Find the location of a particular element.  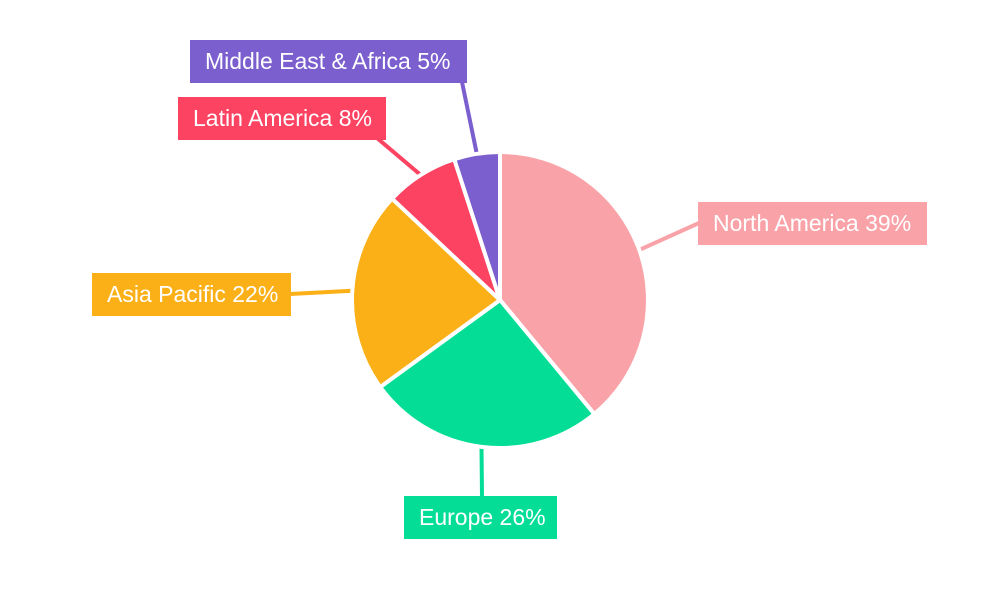

pie-label-asia-pacific: Asia Pacific 22% is located at coordinates (191, 294).